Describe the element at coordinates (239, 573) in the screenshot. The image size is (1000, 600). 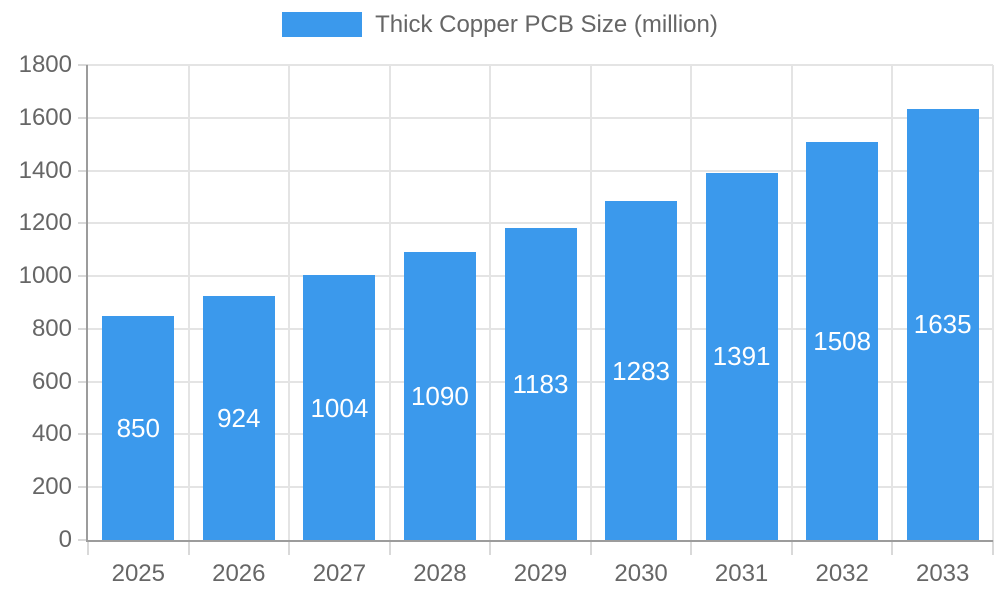
I see `x-axis-label: 2026` at that location.